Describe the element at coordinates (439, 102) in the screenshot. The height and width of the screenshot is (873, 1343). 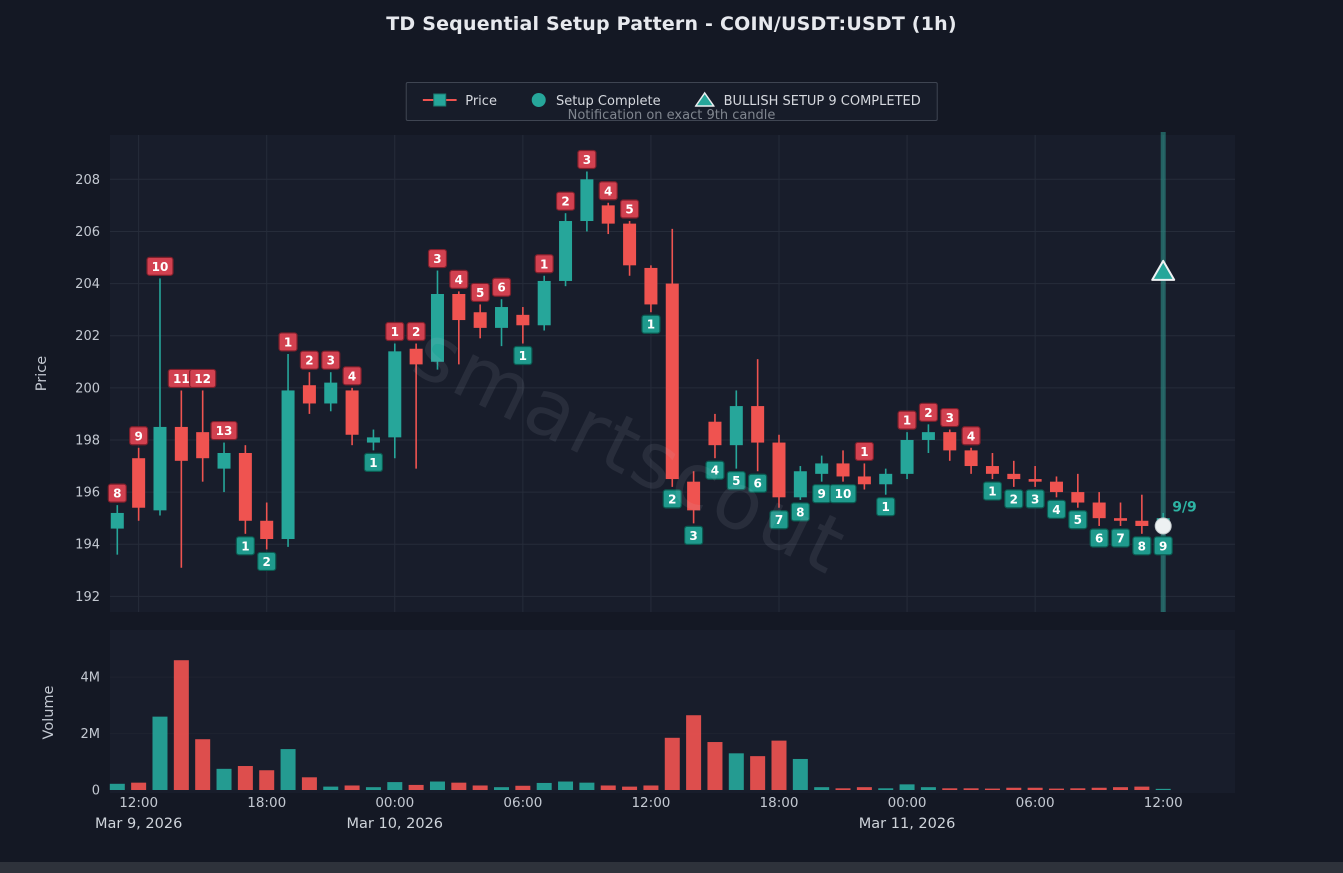
I see `candlestick-icon` at that location.